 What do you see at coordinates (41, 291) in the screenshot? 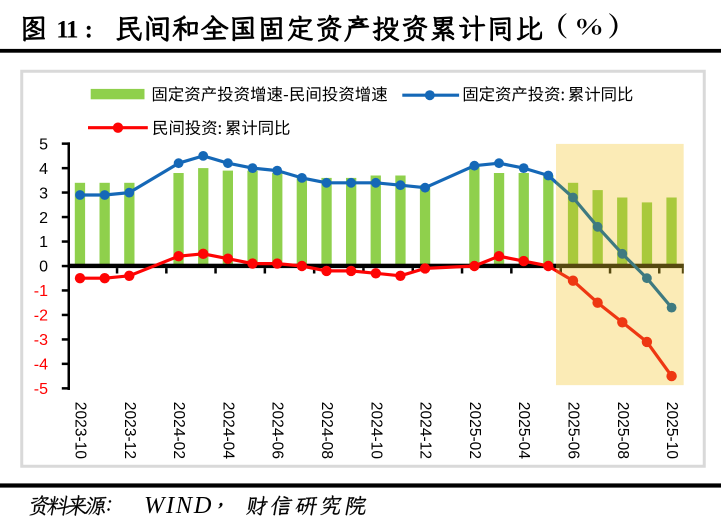
I see `svg-text: -1` at bounding box center [41, 291].